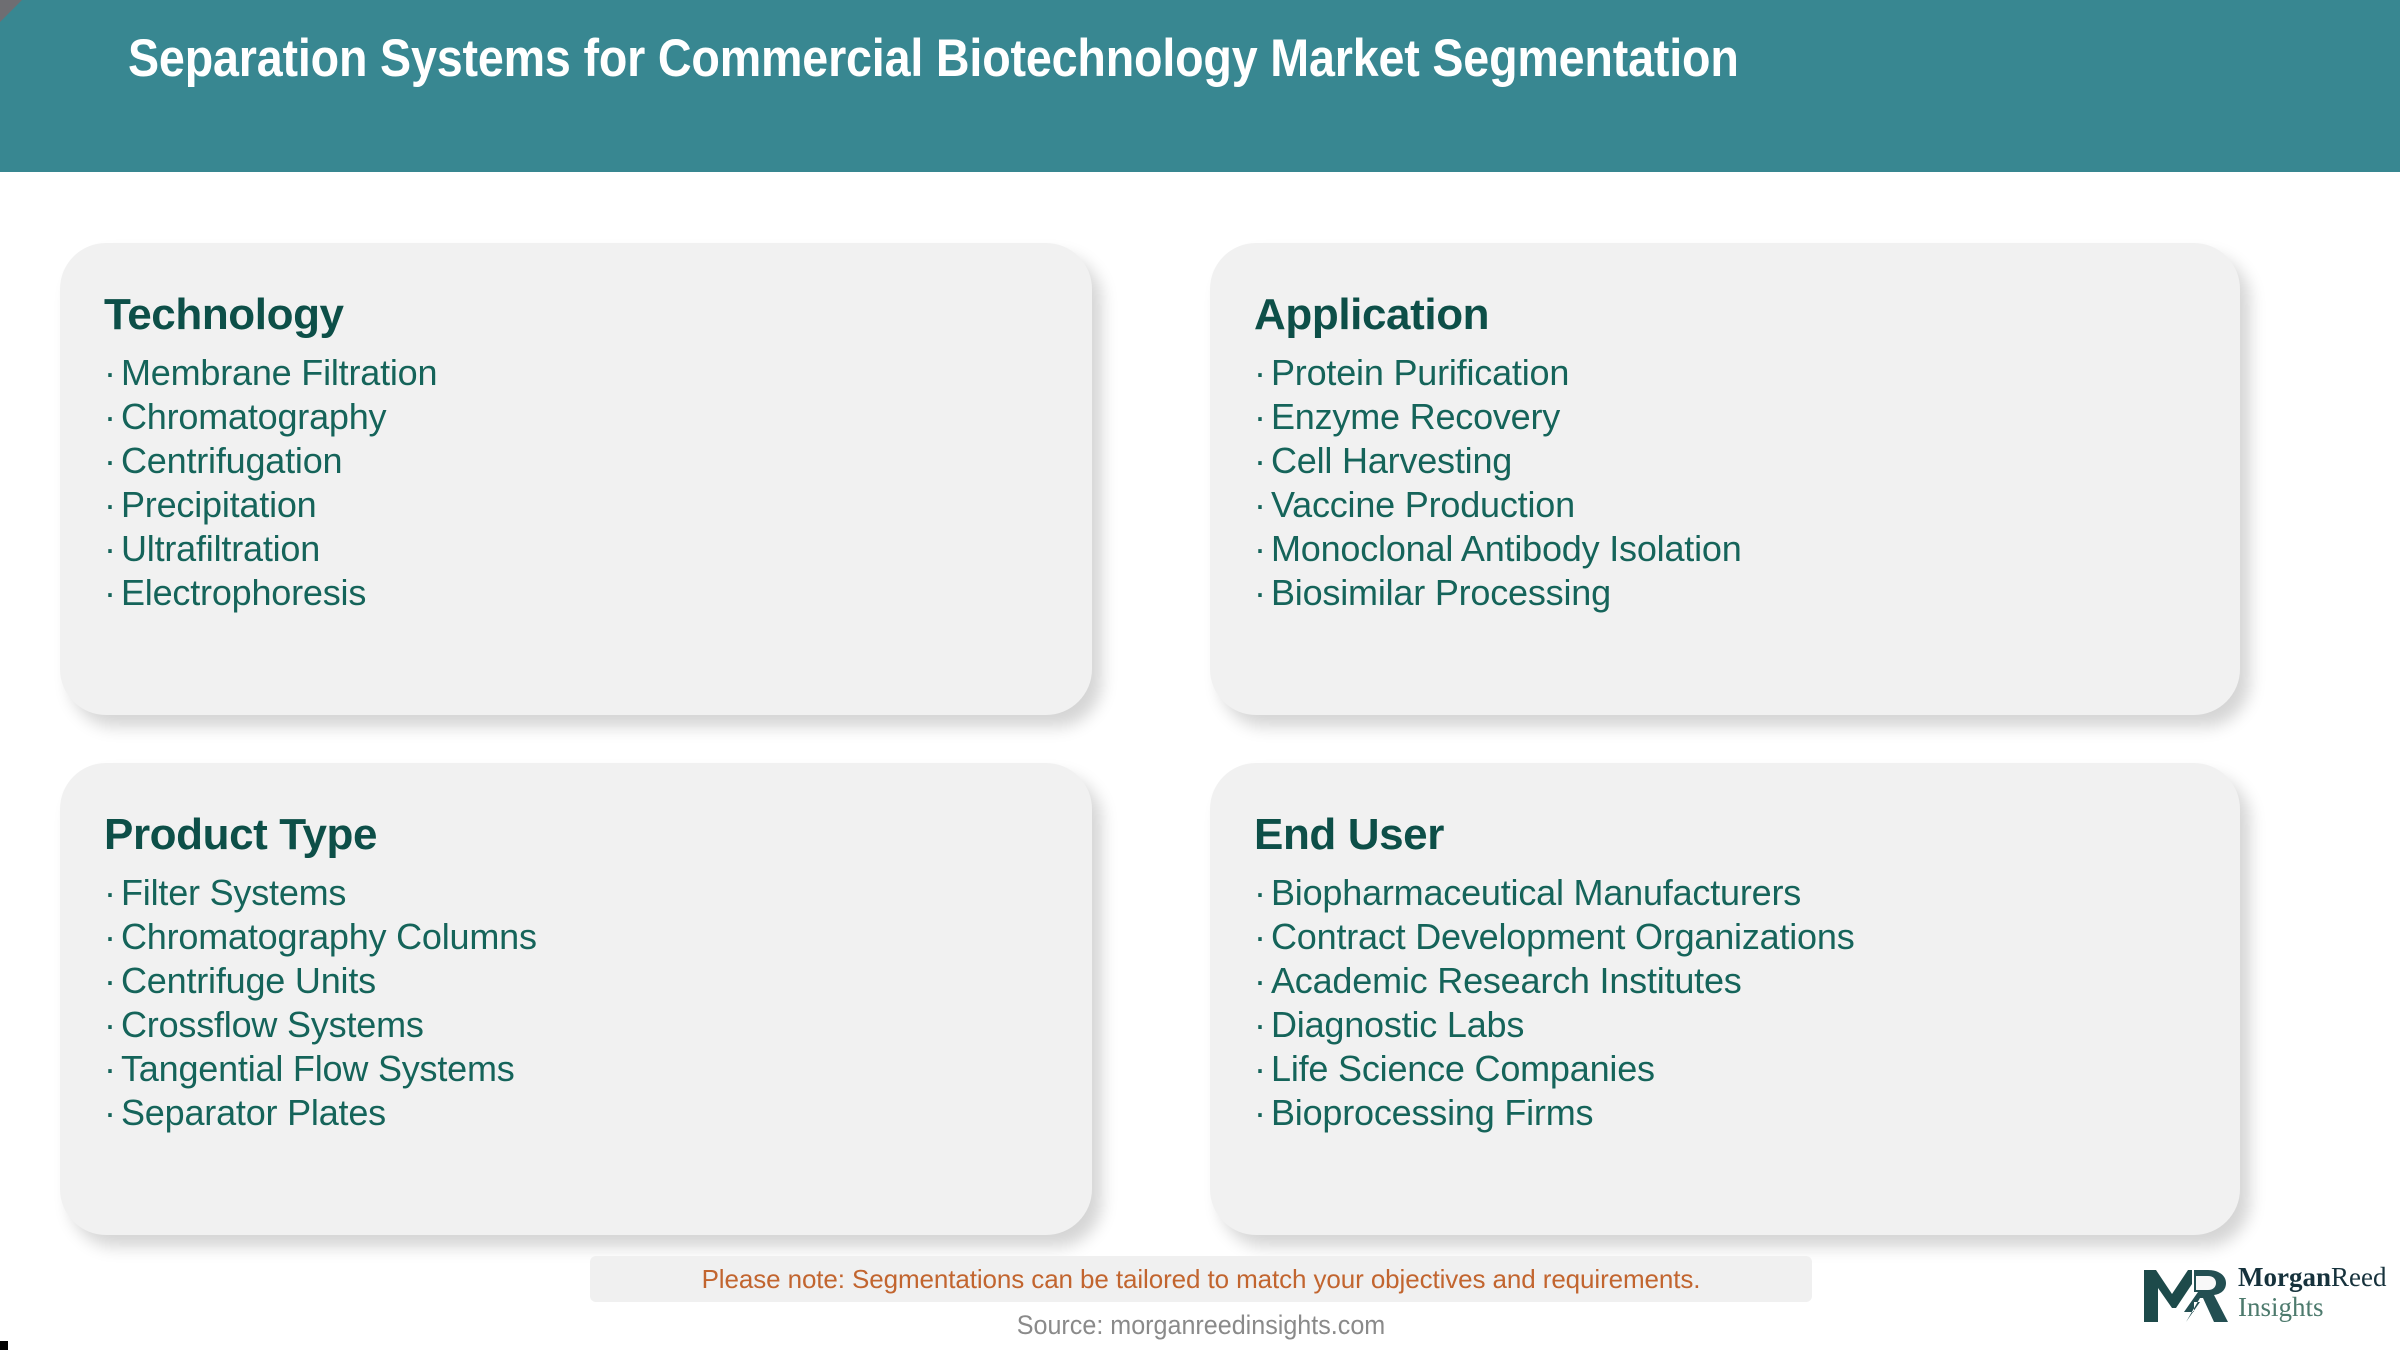 The height and width of the screenshot is (1350, 2400). I want to click on logo-tagline: Insights, so click(2281, 1307).